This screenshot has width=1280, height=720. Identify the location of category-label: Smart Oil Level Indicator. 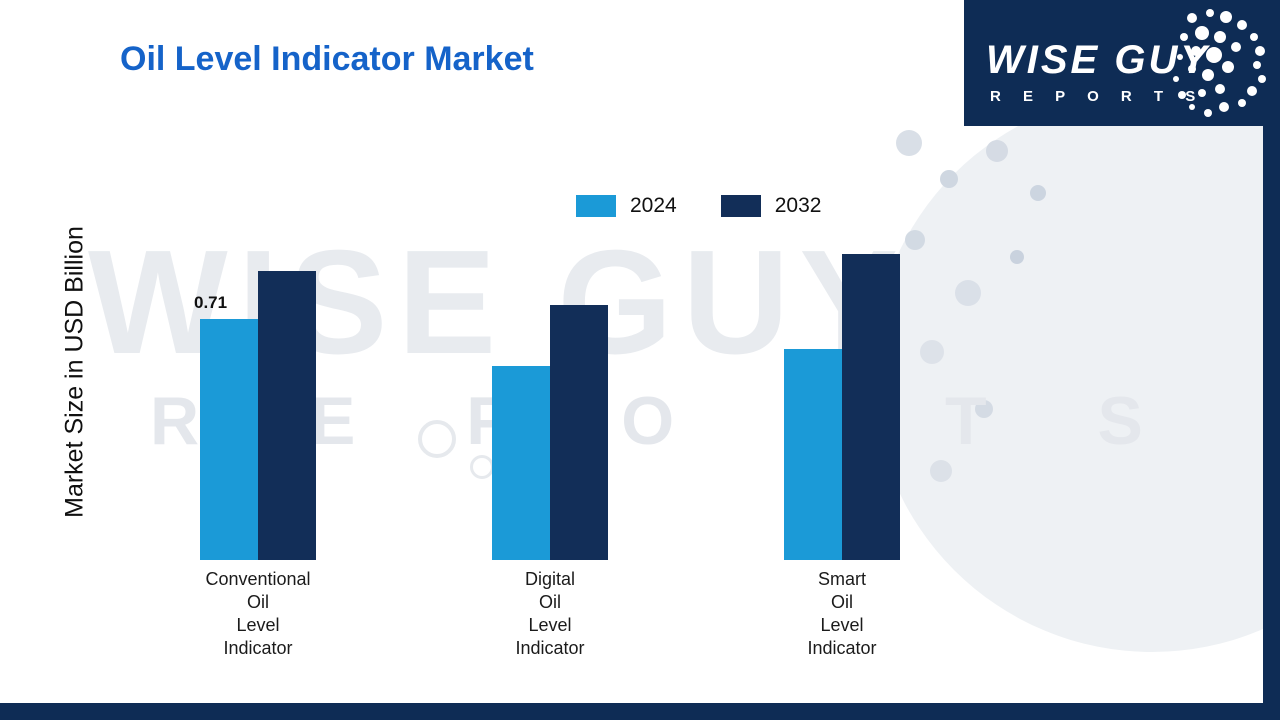
(842, 613).